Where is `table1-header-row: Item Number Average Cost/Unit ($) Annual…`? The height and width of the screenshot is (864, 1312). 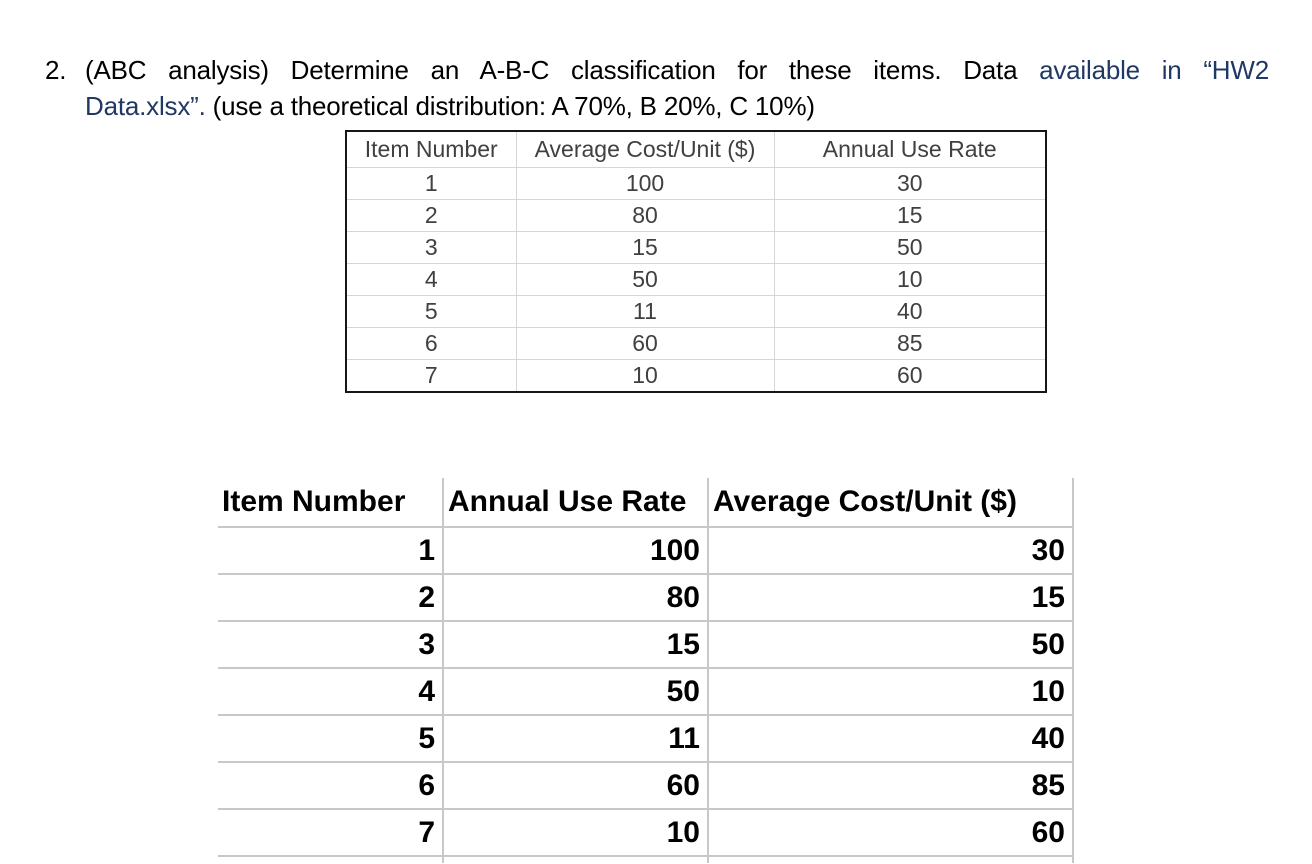 table1-header-row: Item Number Average Cost/Unit ($) Annual… is located at coordinates (696, 149).